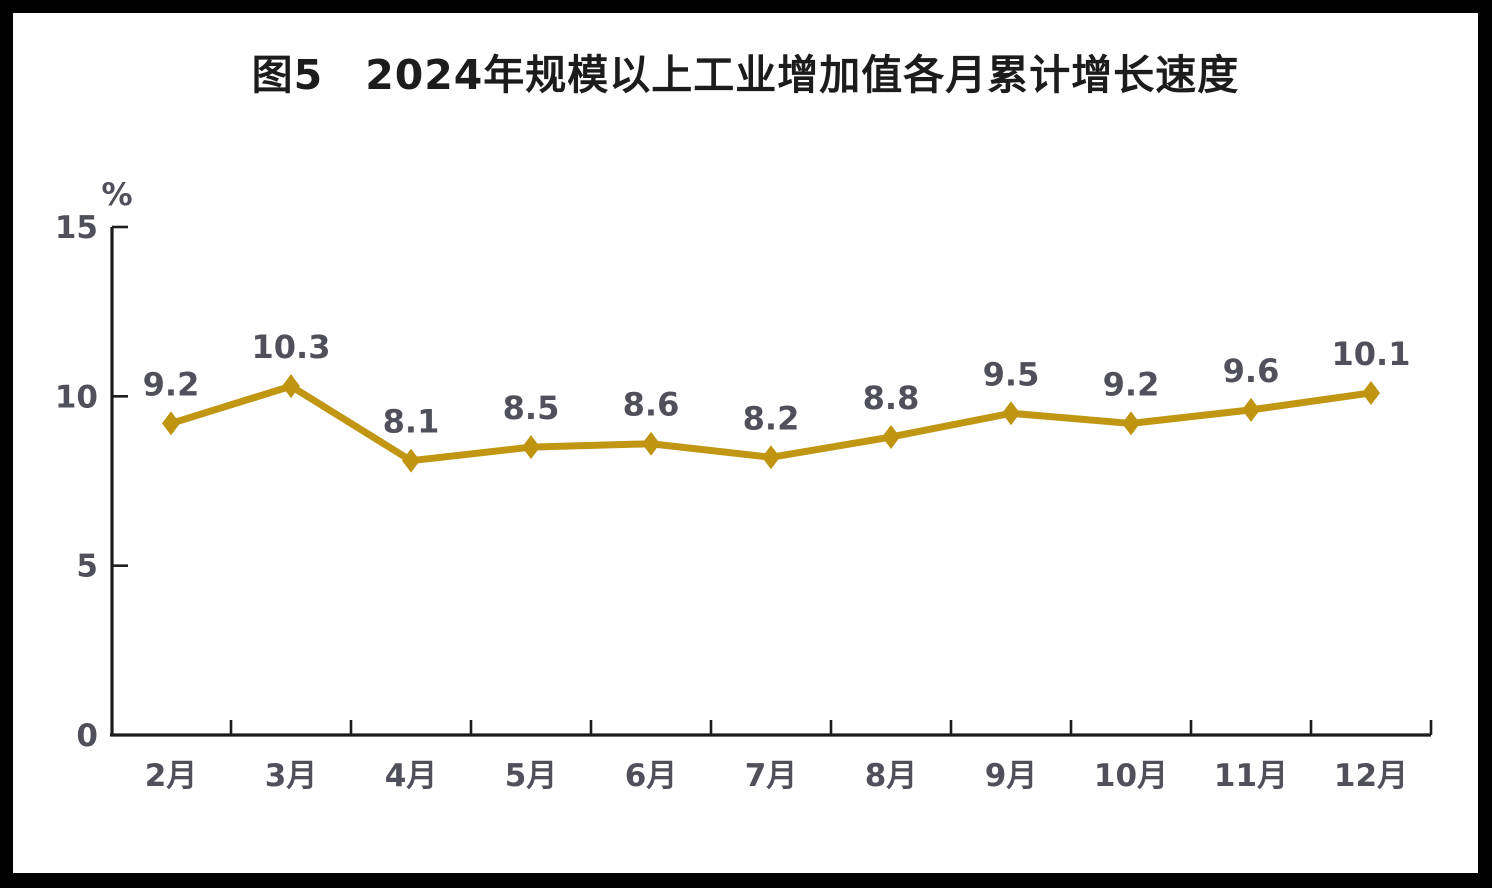 The image size is (1492, 888). What do you see at coordinates (1371, 354) in the screenshot?
I see `data-point-label: 10.1` at bounding box center [1371, 354].